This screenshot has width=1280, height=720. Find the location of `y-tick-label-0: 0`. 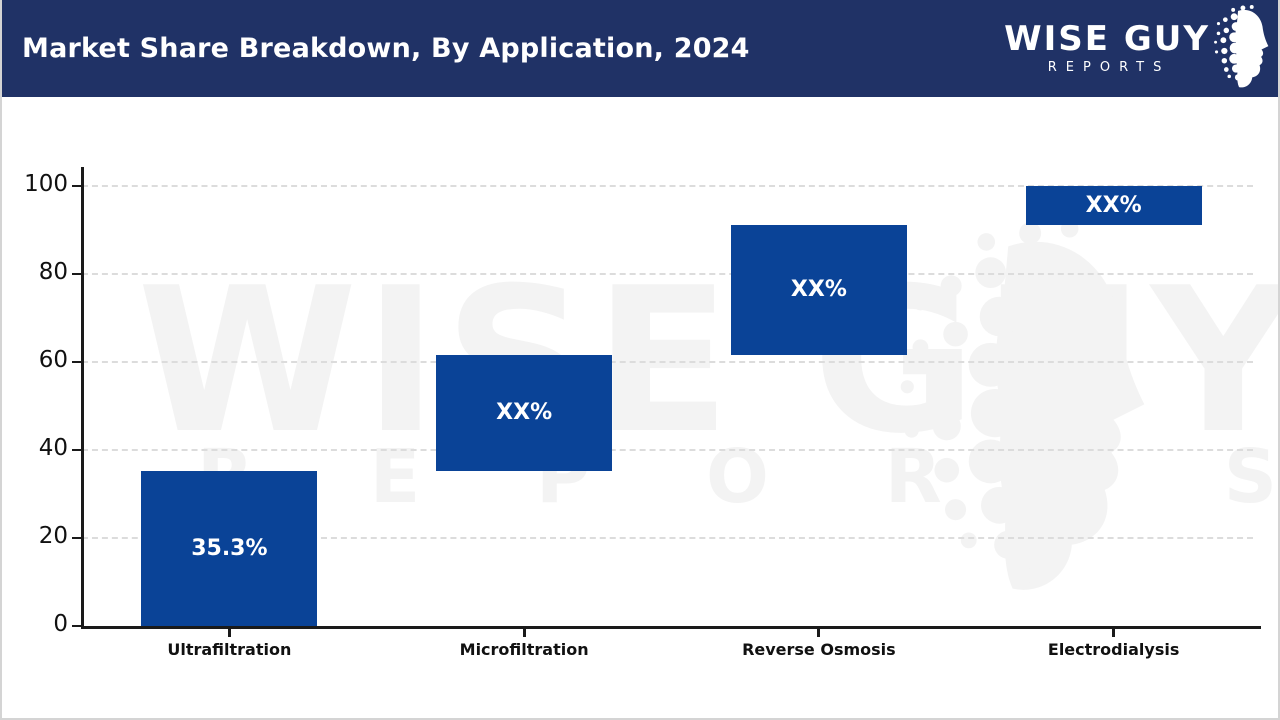

y-tick-label-0: 0 is located at coordinates (60, 624).